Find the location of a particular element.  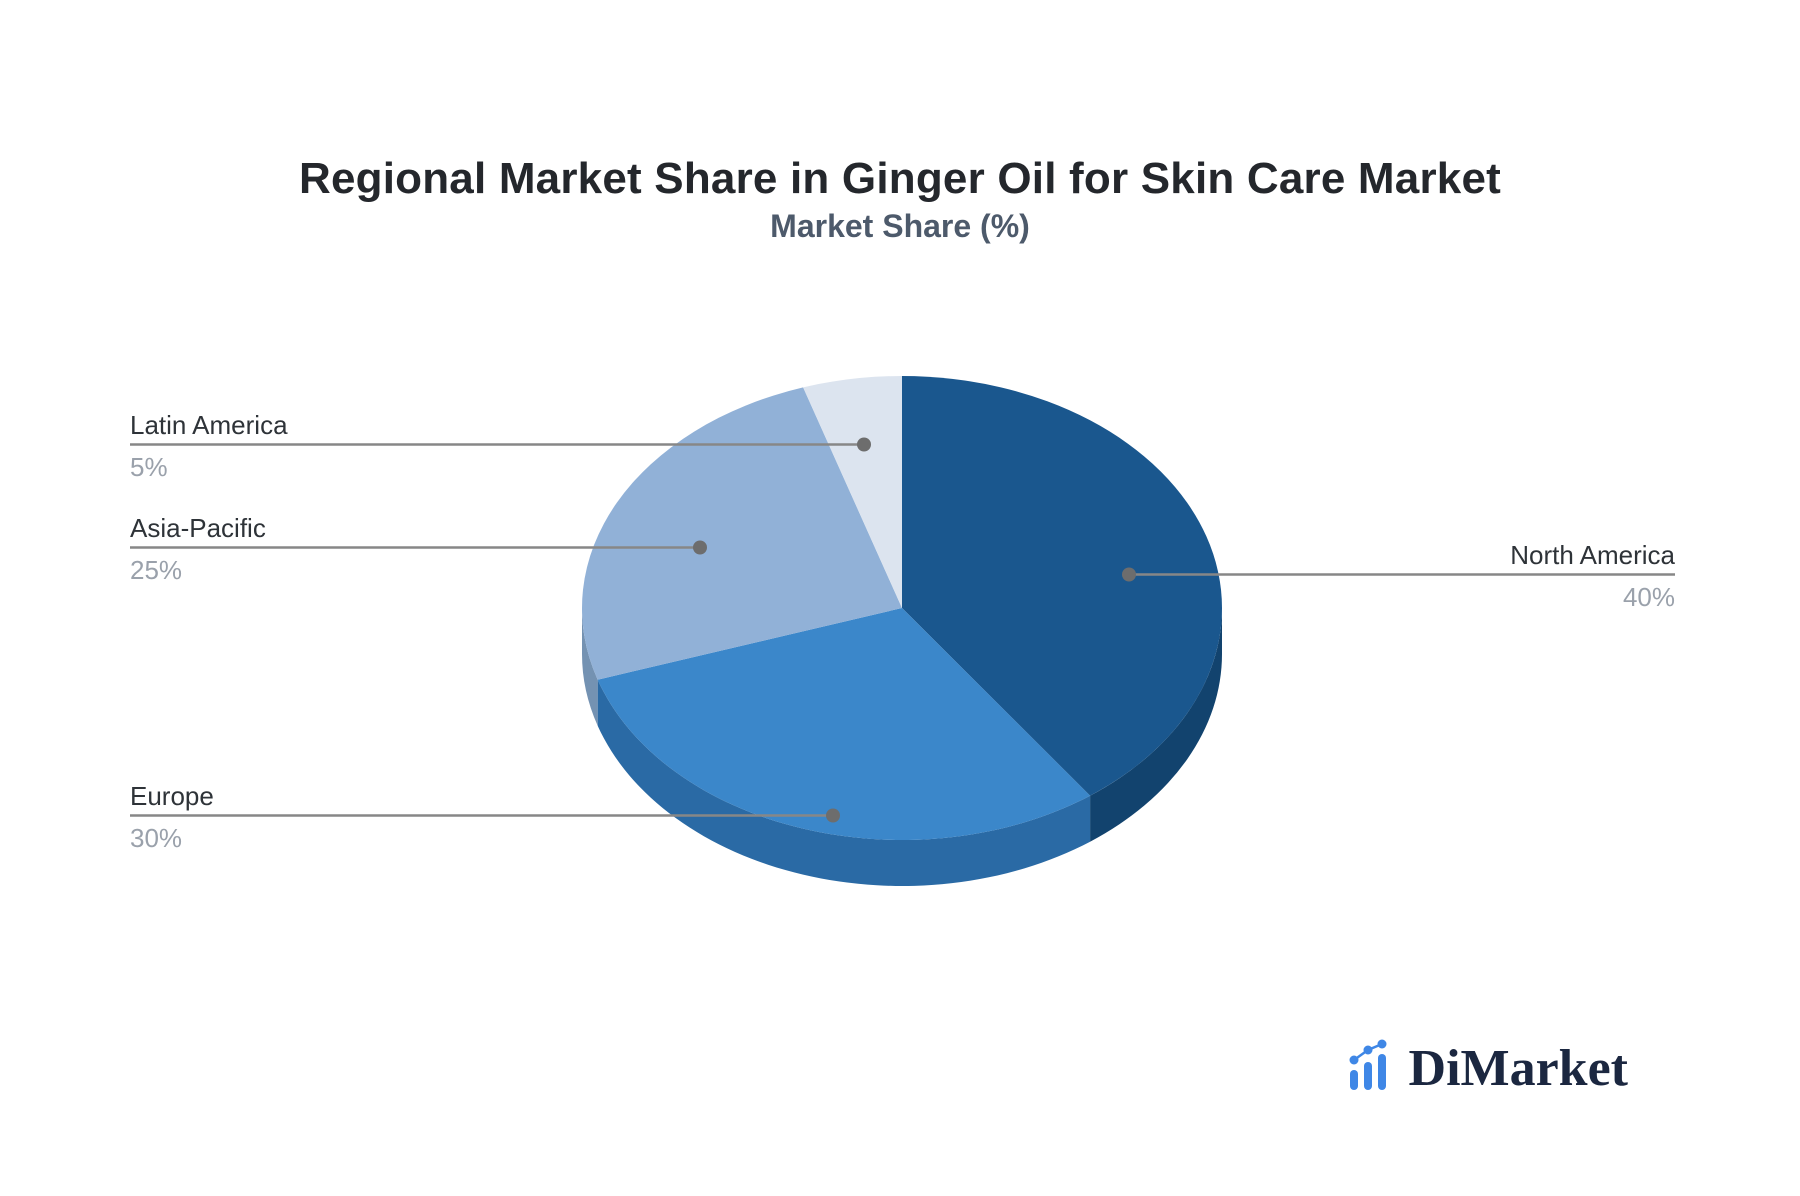

slice-percent-asia-pacific: 25% is located at coordinates (156, 570).